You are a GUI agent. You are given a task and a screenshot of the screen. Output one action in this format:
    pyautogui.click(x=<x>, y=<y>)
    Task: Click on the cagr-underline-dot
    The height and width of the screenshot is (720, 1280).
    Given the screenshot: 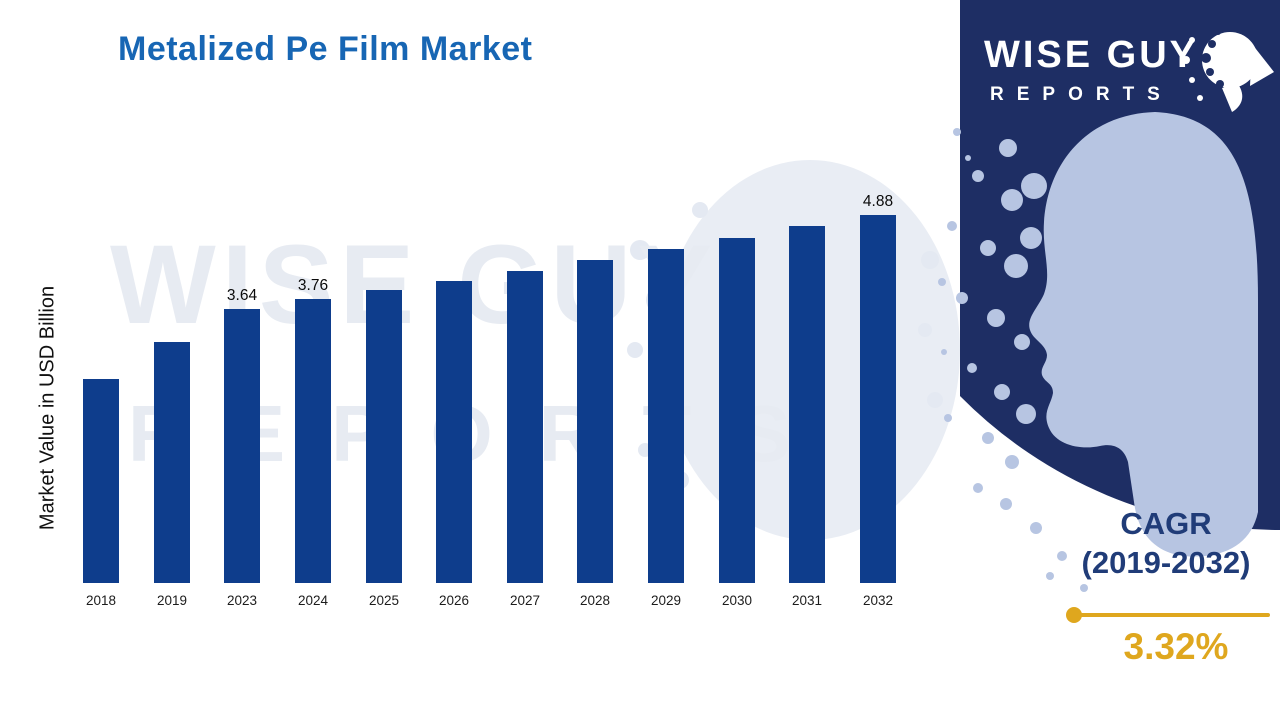 What is the action you would take?
    pyautogui.click(x=1074, y=615)
    